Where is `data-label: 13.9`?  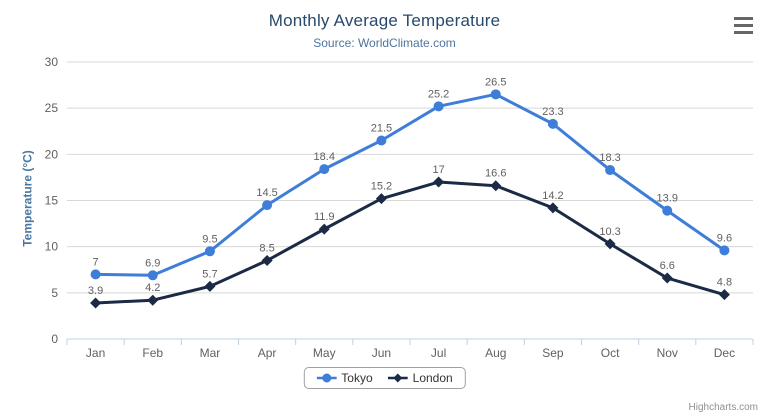
data-label: 13.9 is located at coordinates (667, 199).